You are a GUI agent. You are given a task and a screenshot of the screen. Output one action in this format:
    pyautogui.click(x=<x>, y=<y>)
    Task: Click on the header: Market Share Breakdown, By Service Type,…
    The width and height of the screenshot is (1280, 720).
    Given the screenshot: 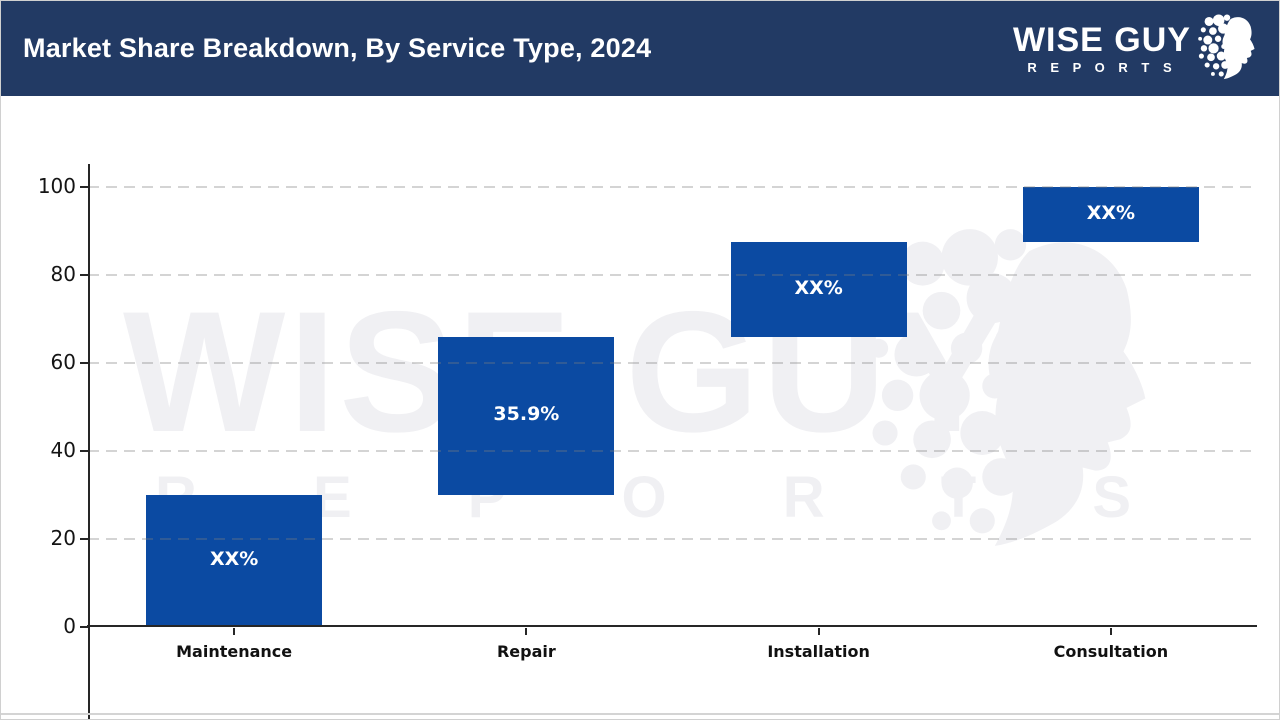 What is the action you would take?
    pyautogui.click(x=640, y=48)
    